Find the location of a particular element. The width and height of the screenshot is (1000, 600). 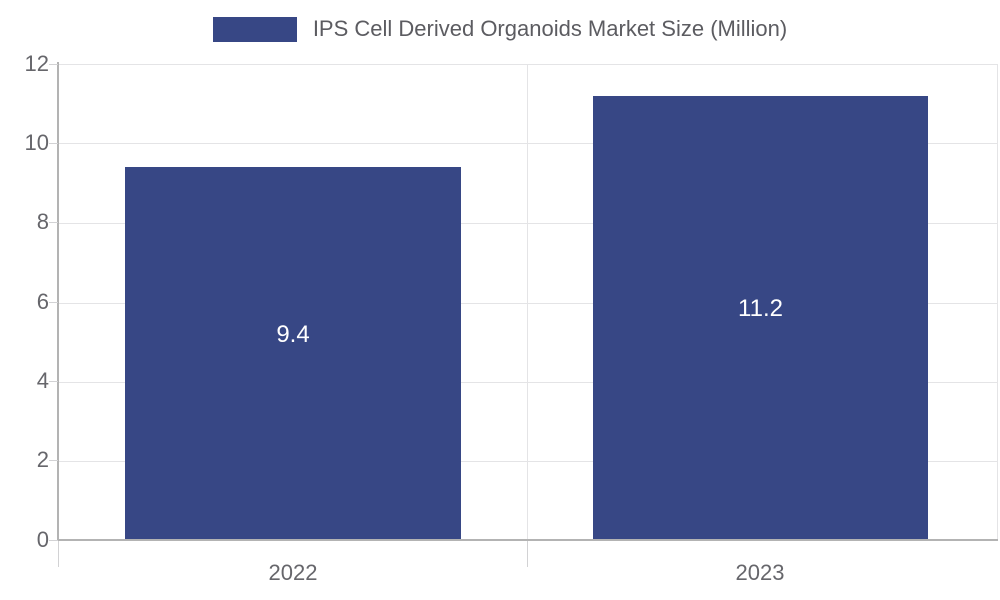

x-axis-line is located at coordinates (527, 540).